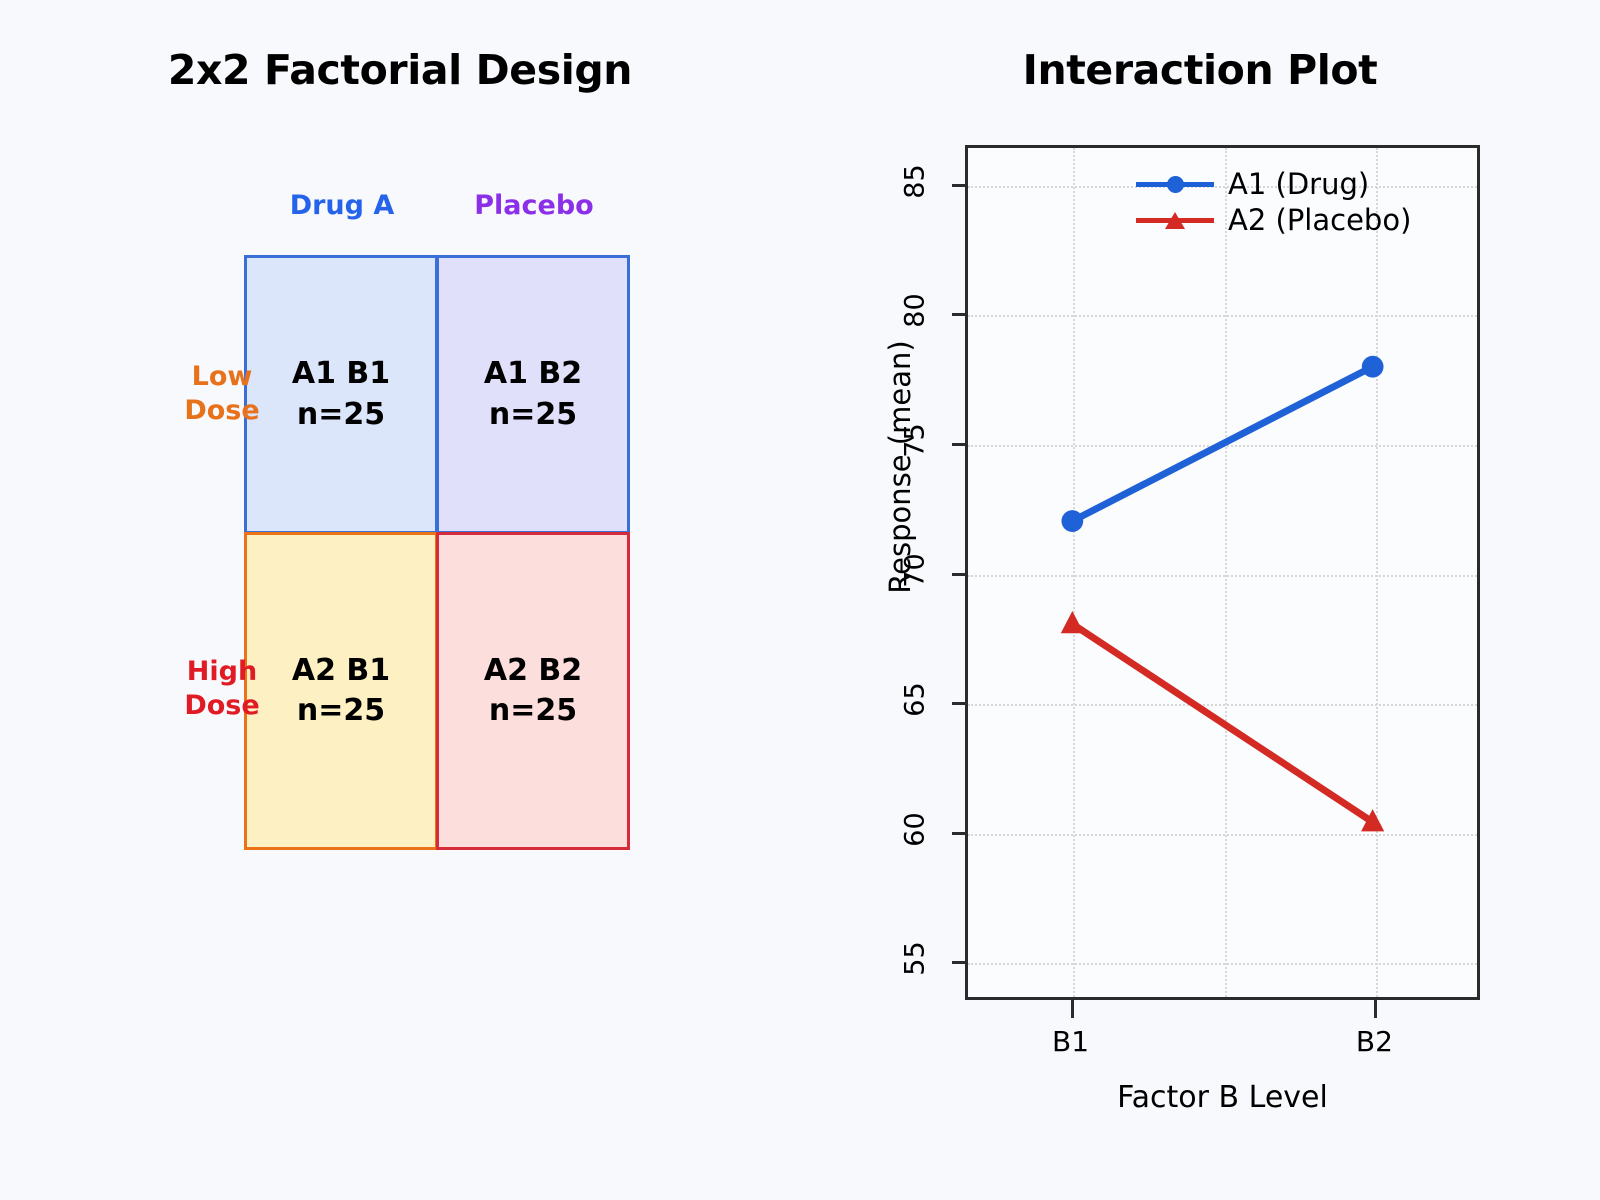 This screenshot has width=1600, height=1200. I want to click on row-header-high-dose-line1: High, so click(222, 671).